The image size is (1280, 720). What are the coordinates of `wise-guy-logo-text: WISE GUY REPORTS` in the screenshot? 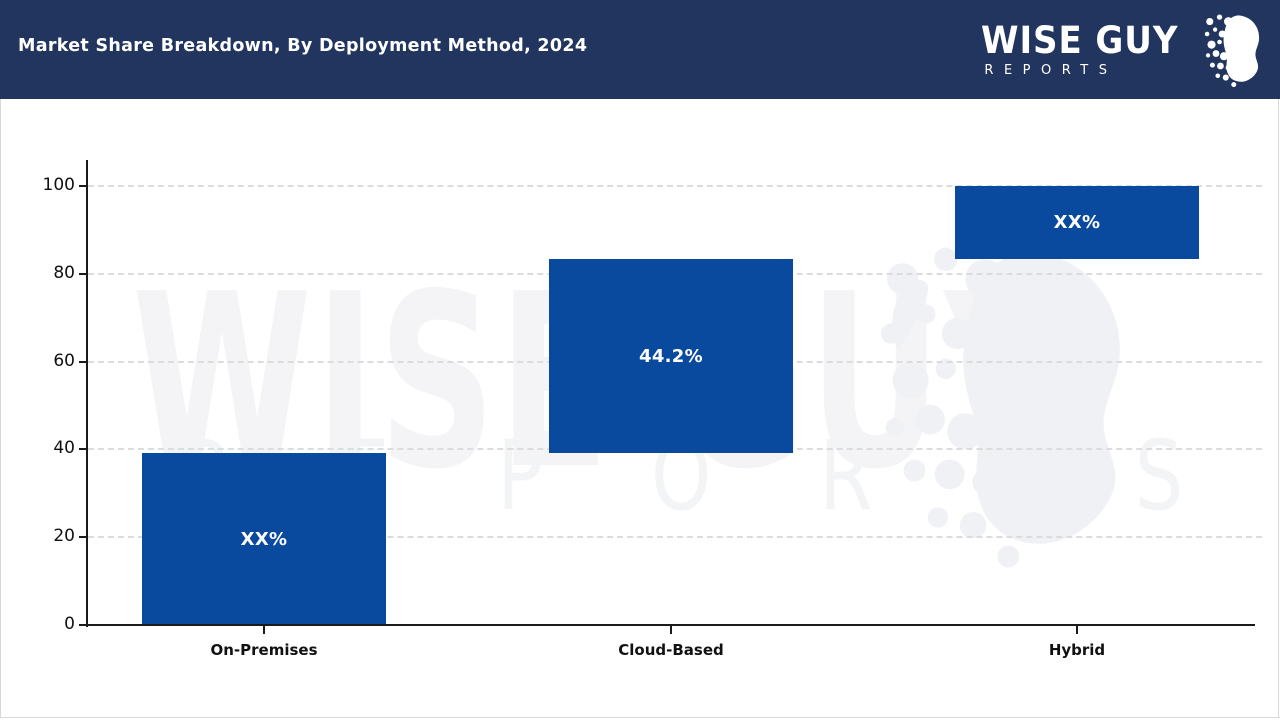 It's located at (1088, 48).